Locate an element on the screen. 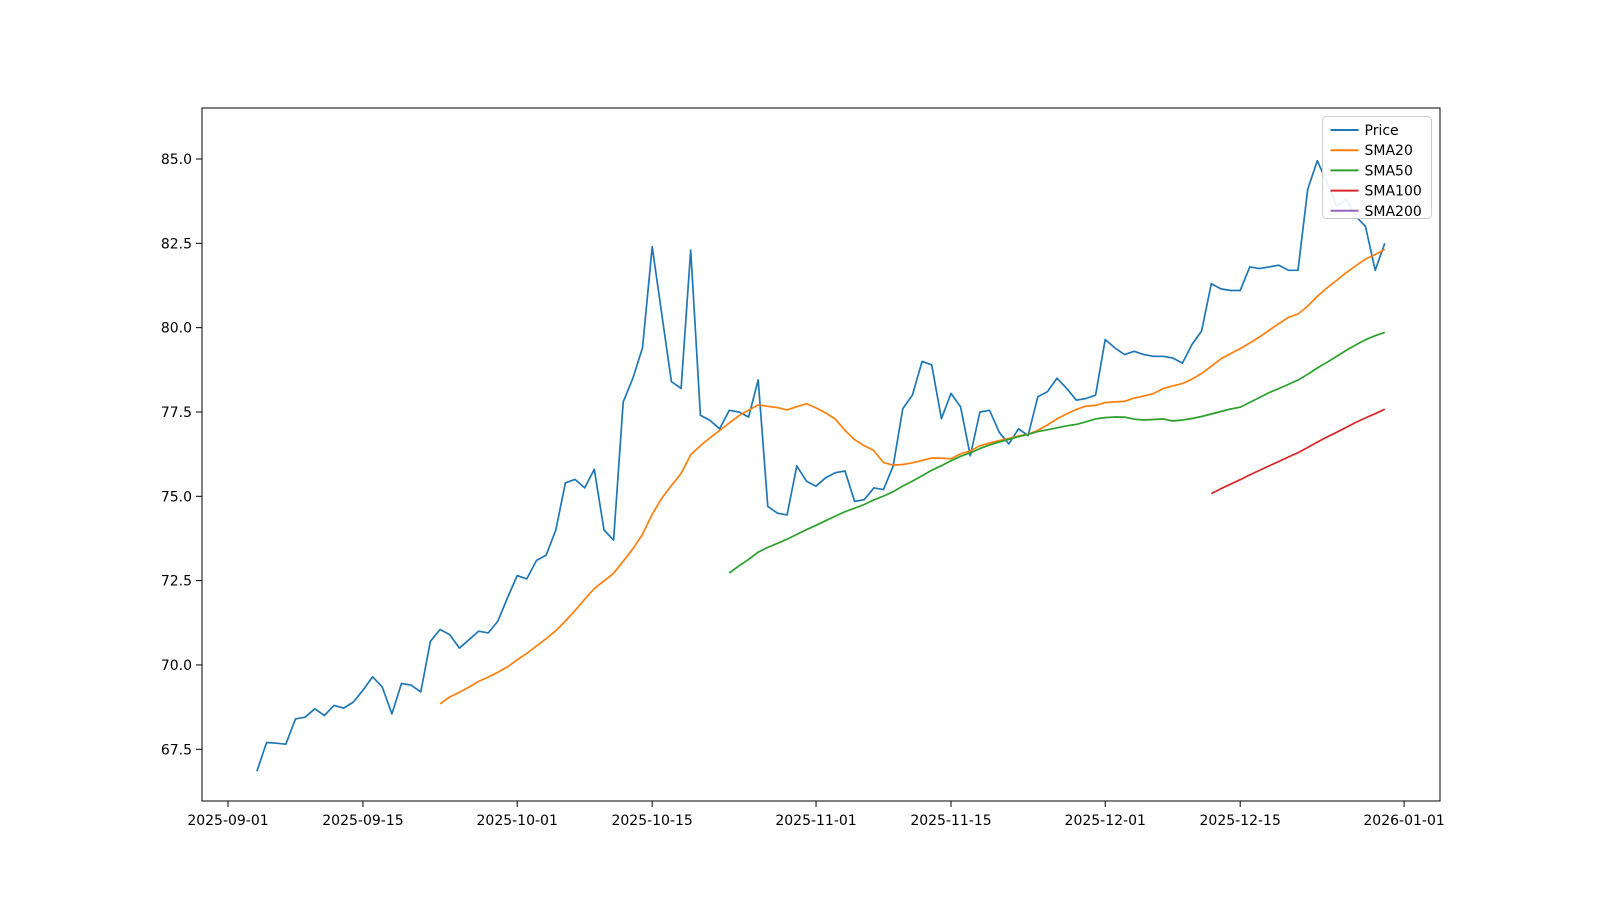 This screenshot has width=1600, height=900. x-tick-label: 2026-01-01 is located at coordinates (1403, 821).